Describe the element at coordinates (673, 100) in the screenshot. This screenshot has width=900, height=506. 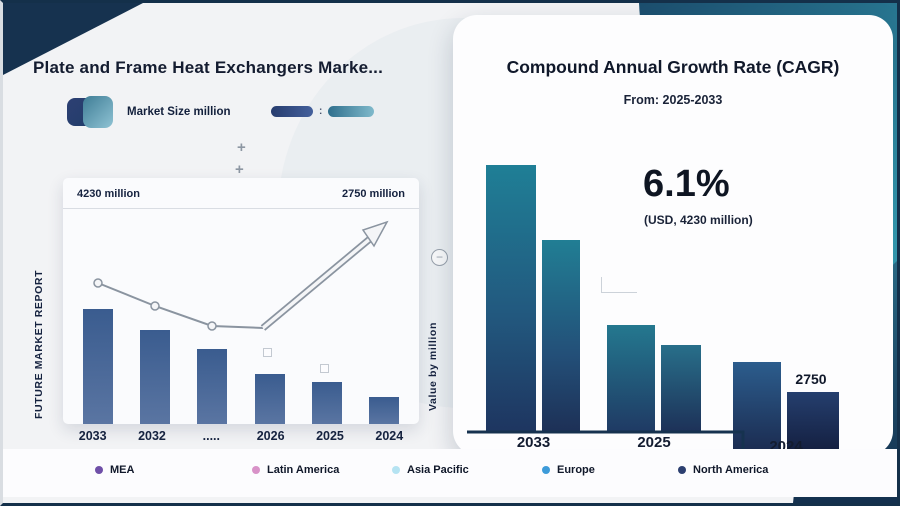
I see `cagr-subtitle: From: 2025-2033` at that location.